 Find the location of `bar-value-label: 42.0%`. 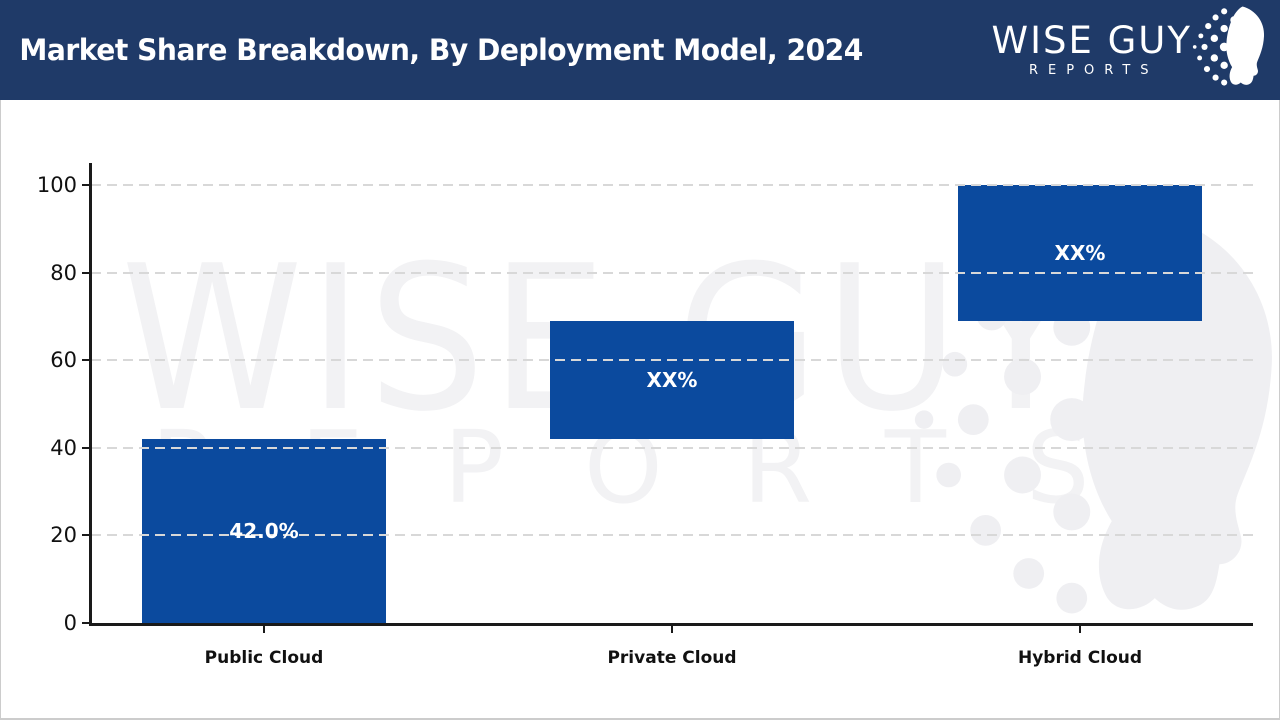

bar-value-label: 42.0% is located at coordinates (264, 531).